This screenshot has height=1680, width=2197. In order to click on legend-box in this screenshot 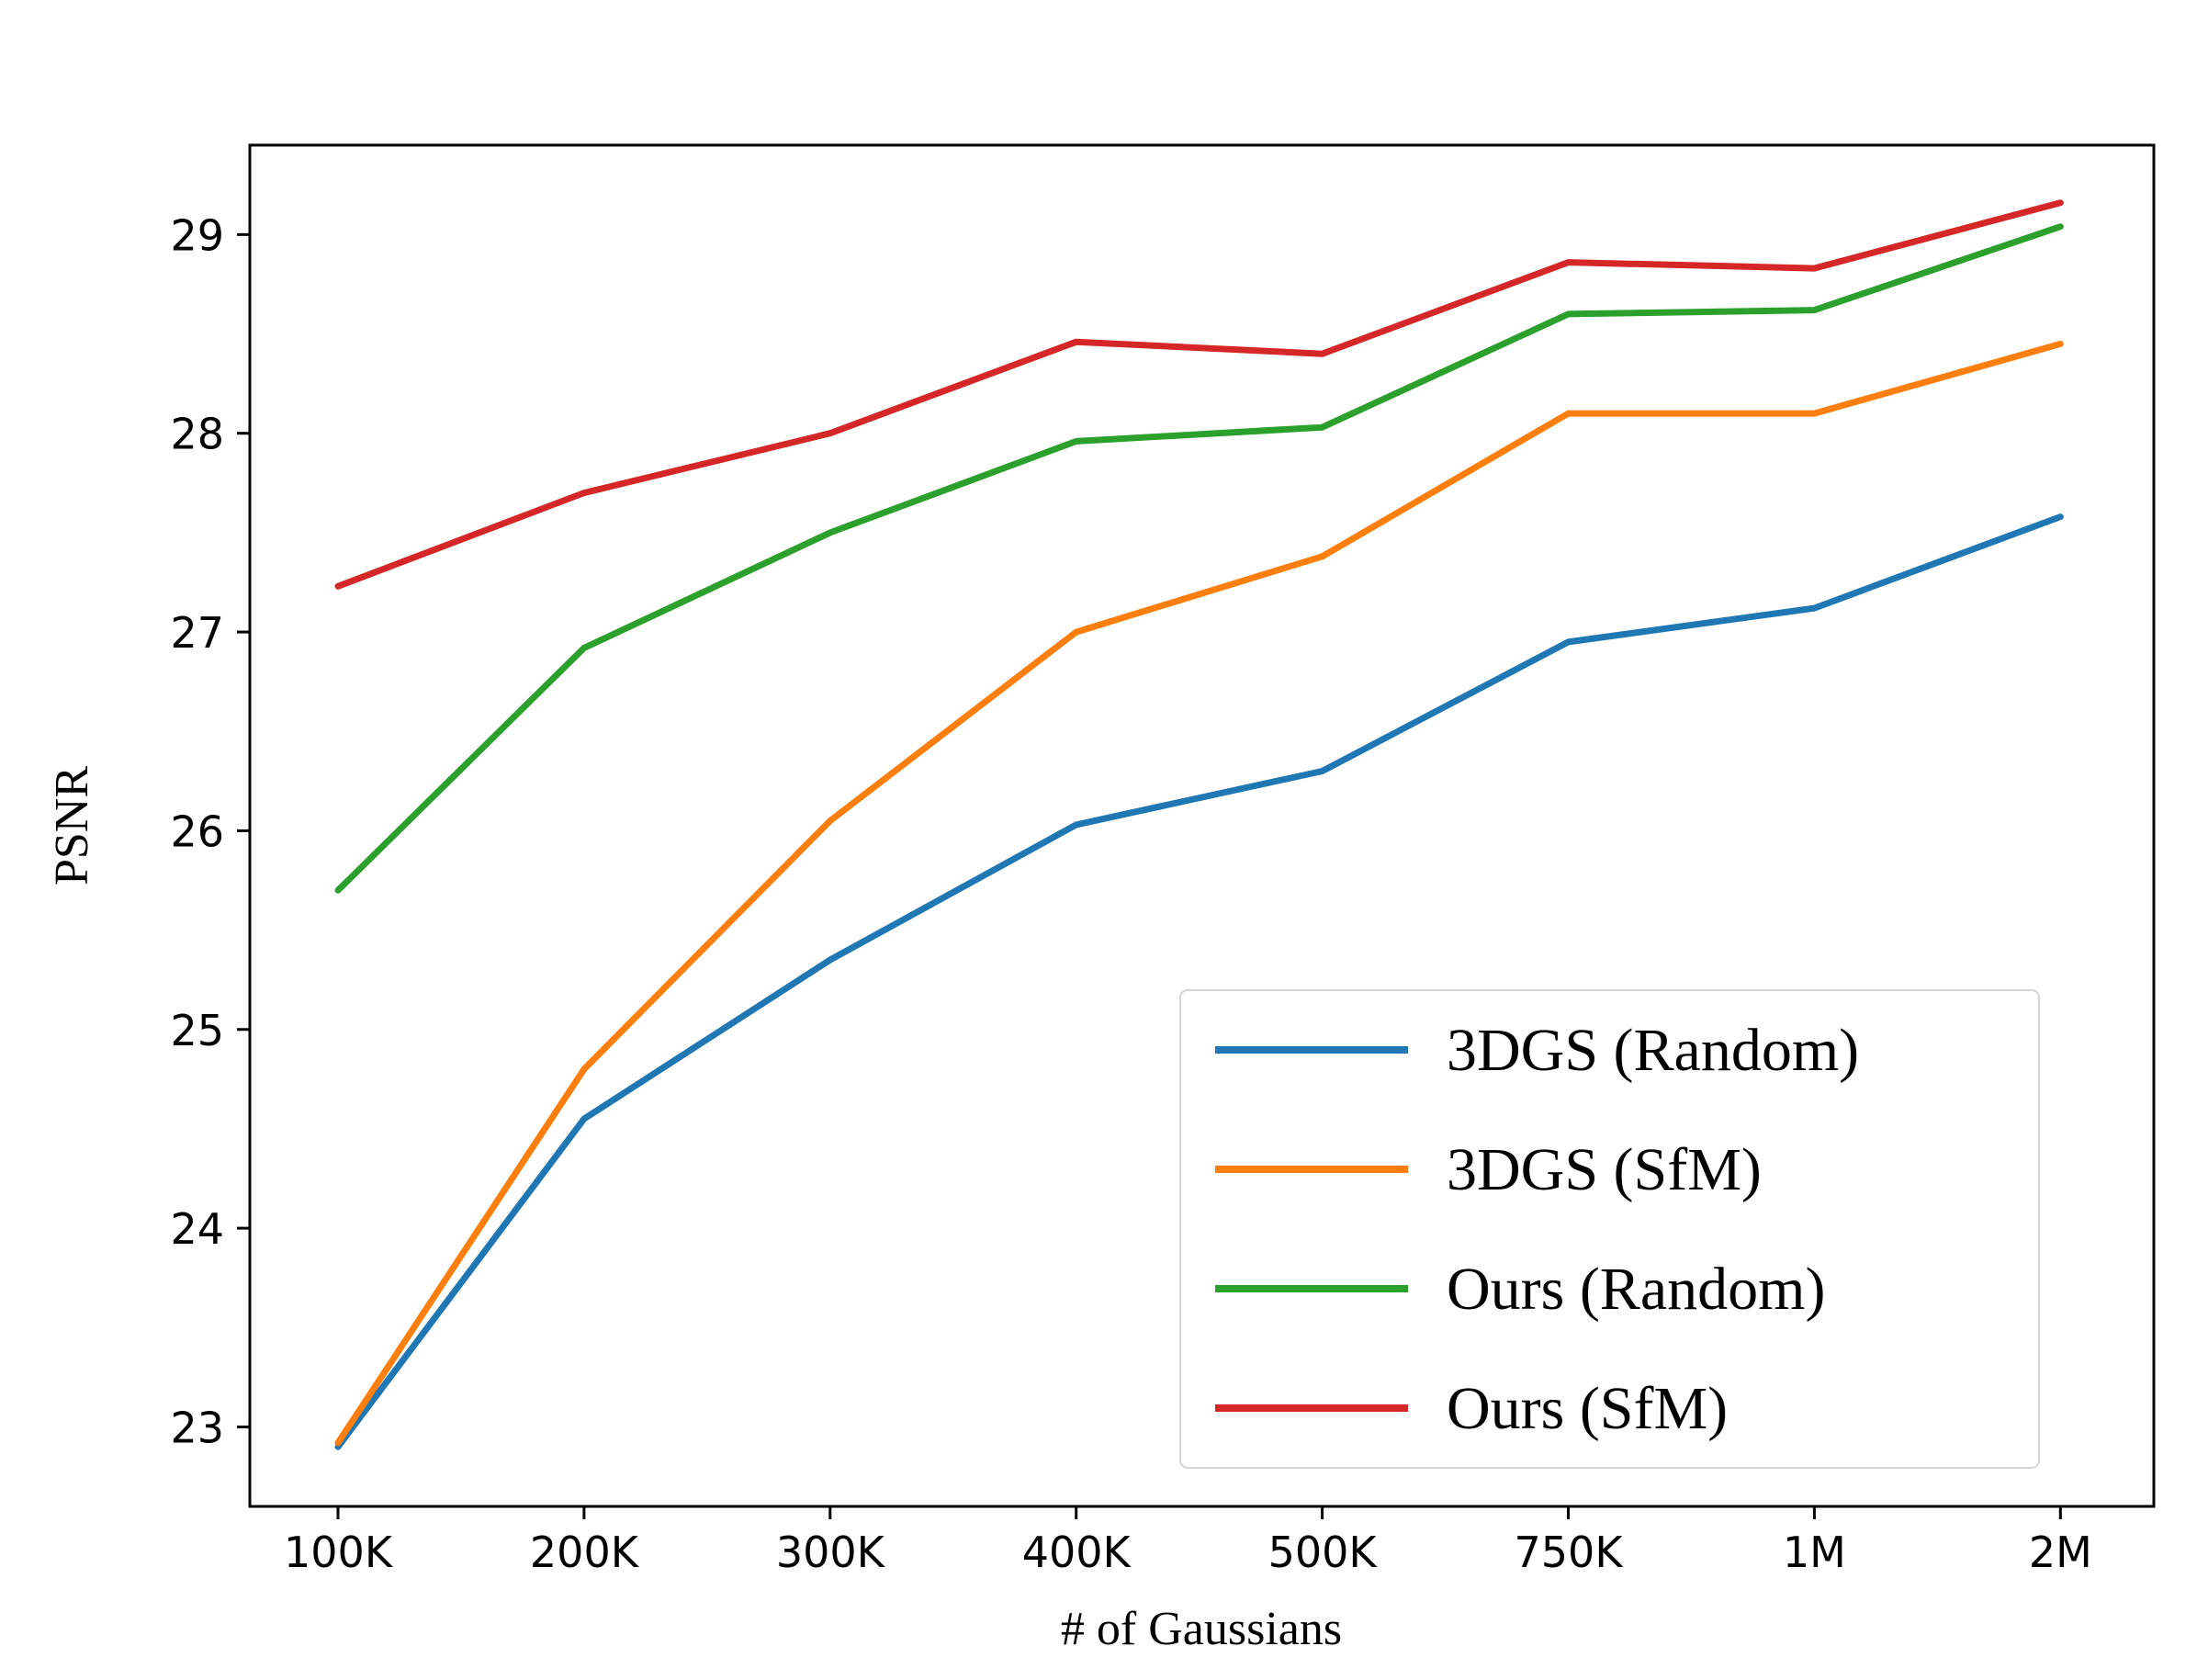, I will do `click(1609, 1229)`.